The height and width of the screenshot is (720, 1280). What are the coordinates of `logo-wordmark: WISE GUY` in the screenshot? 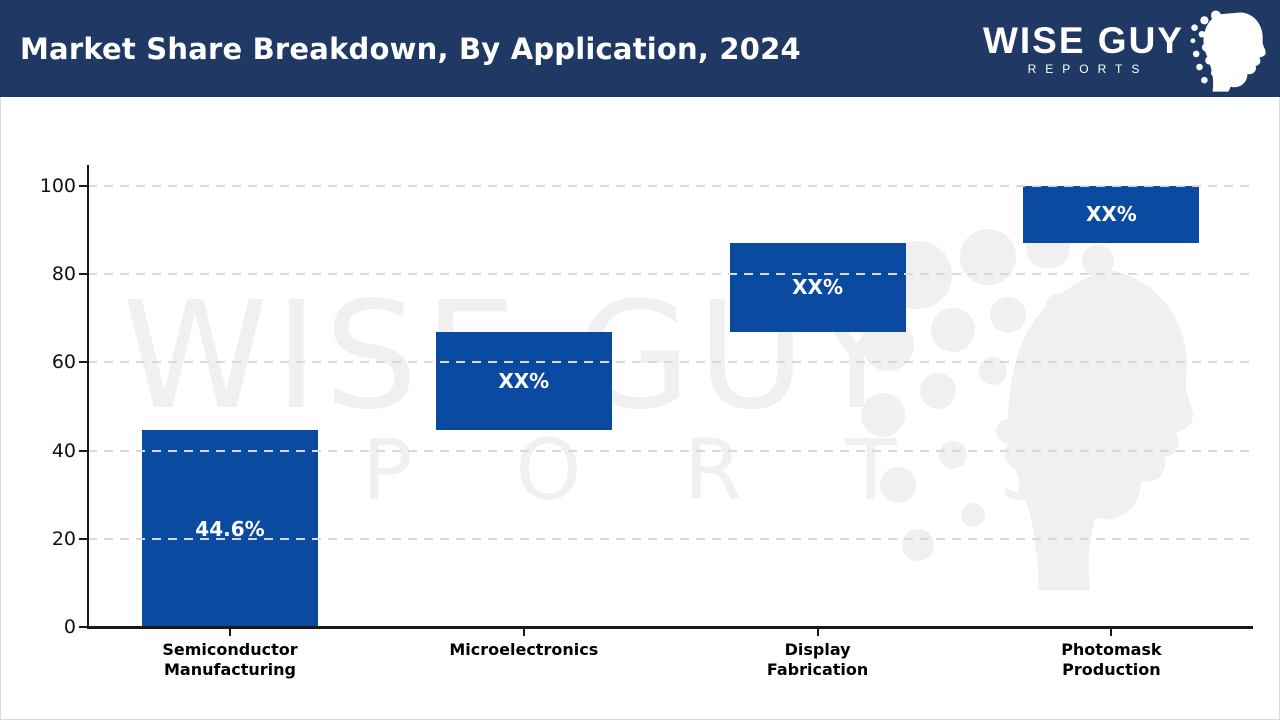 It's located at (1083, 40).